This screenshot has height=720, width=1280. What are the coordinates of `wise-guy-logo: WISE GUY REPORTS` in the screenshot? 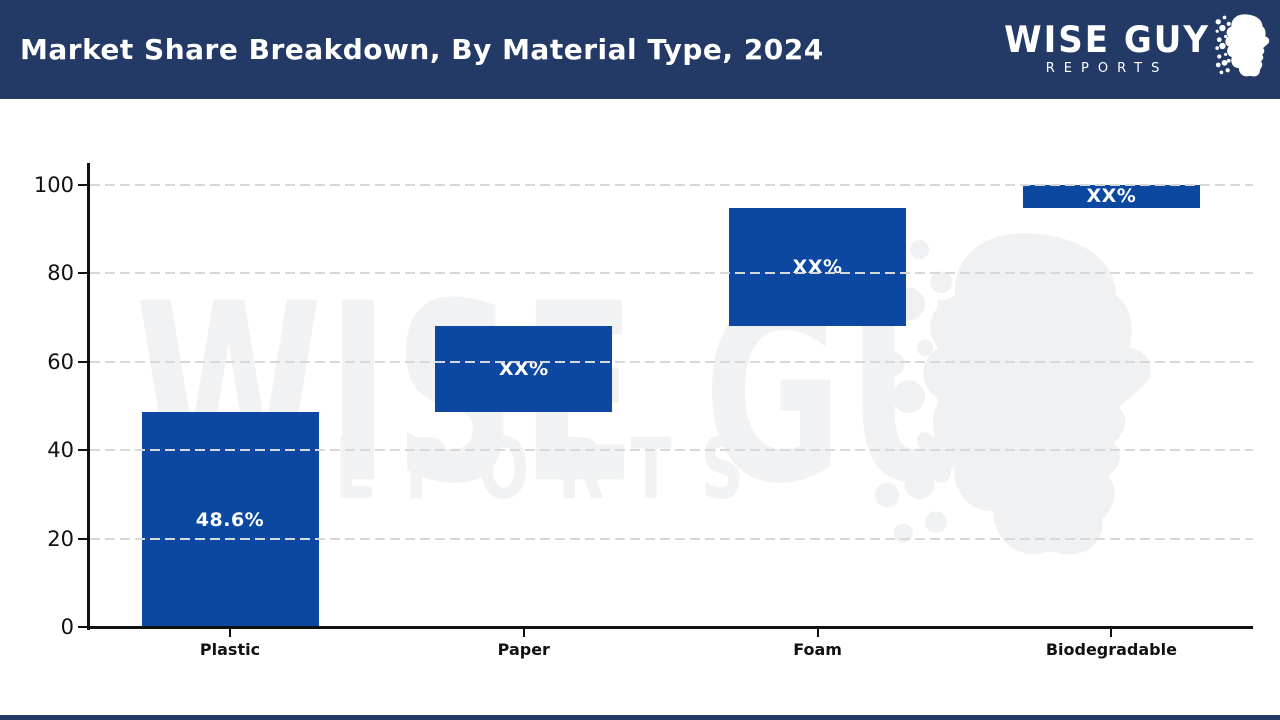 It's located at (1138, 49).